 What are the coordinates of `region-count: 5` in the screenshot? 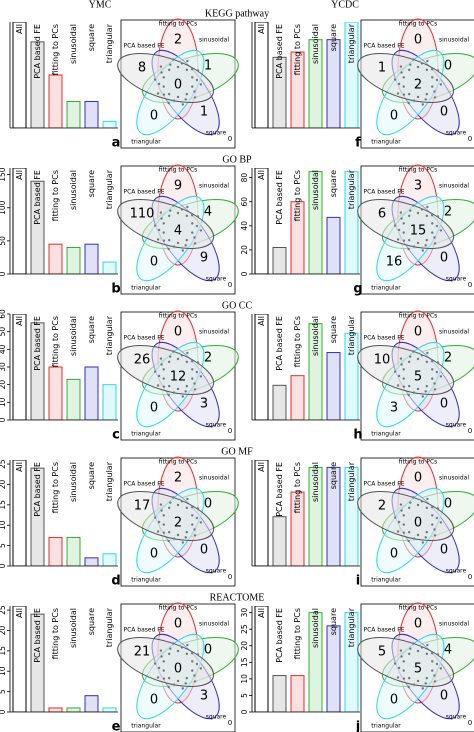 It's located at (382, 652).